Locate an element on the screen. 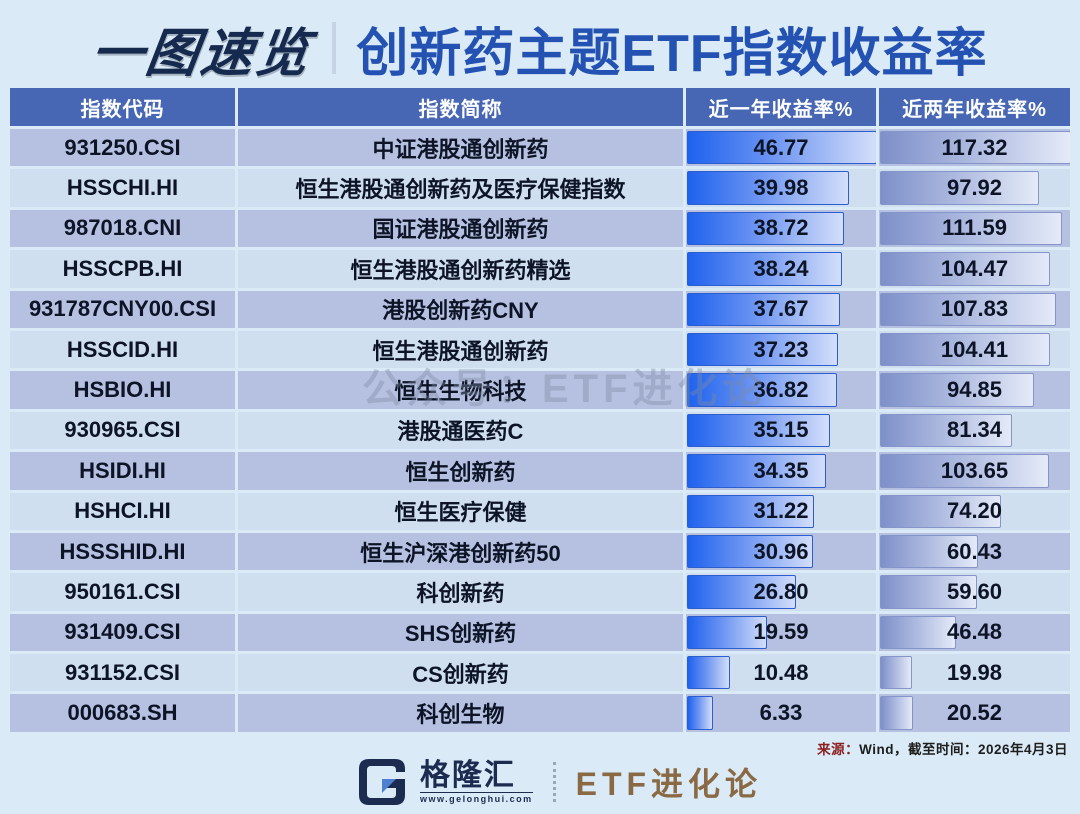  brand-etf-label: ETF进化论 is located at coordinates (669, 784).